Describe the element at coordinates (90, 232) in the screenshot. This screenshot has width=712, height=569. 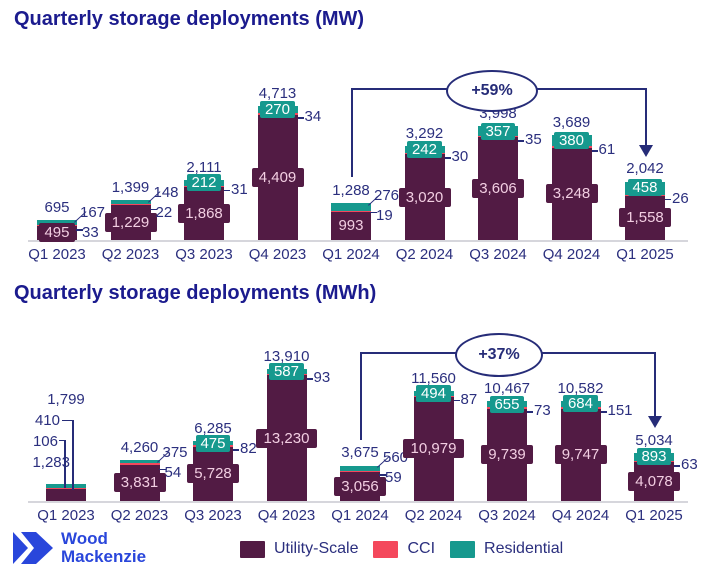
I see `cci-label-q1-2023: 33` at that location.